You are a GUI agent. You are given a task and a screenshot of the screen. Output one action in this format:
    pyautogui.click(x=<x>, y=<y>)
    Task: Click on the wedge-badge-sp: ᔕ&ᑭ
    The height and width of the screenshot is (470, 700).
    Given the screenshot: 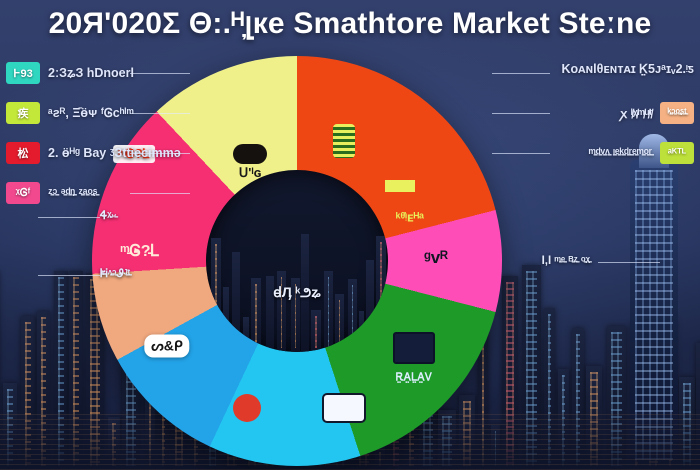 What is the action you would take?
    pyautogui.click(x=167, y=346)
    